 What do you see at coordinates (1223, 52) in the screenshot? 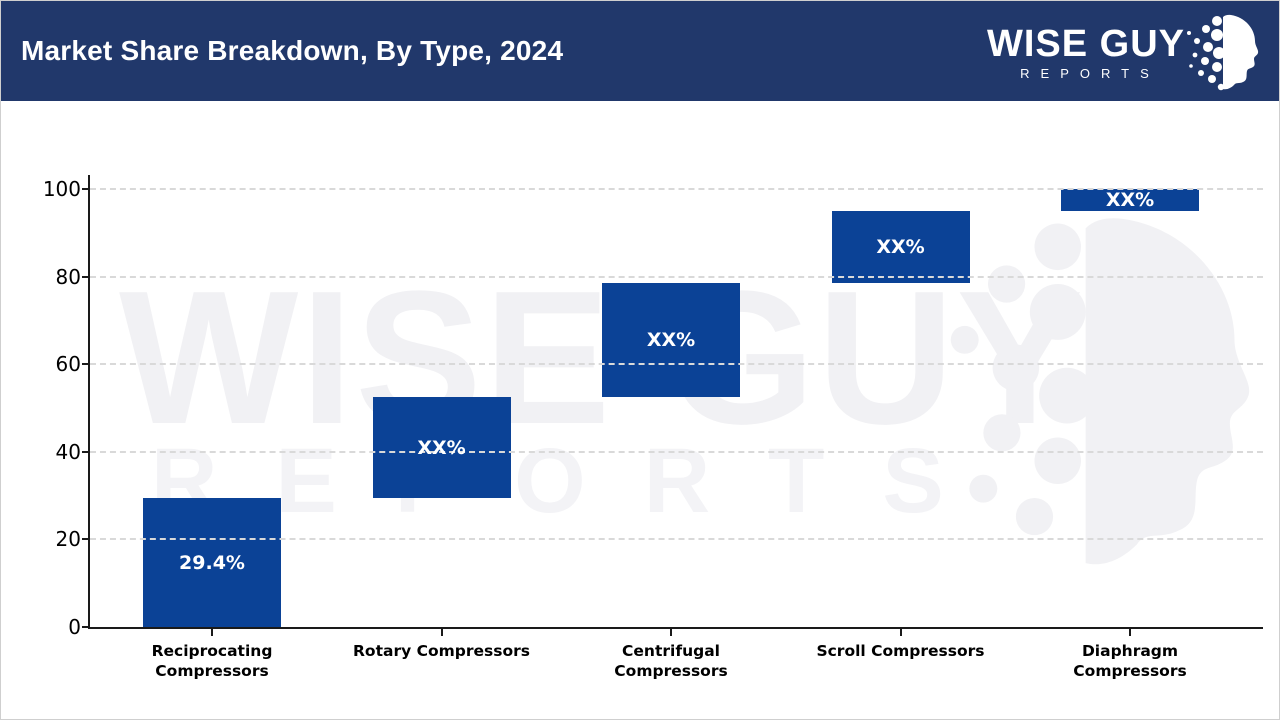
I see `brand-head-icon` at bounding box center [1223, 52].